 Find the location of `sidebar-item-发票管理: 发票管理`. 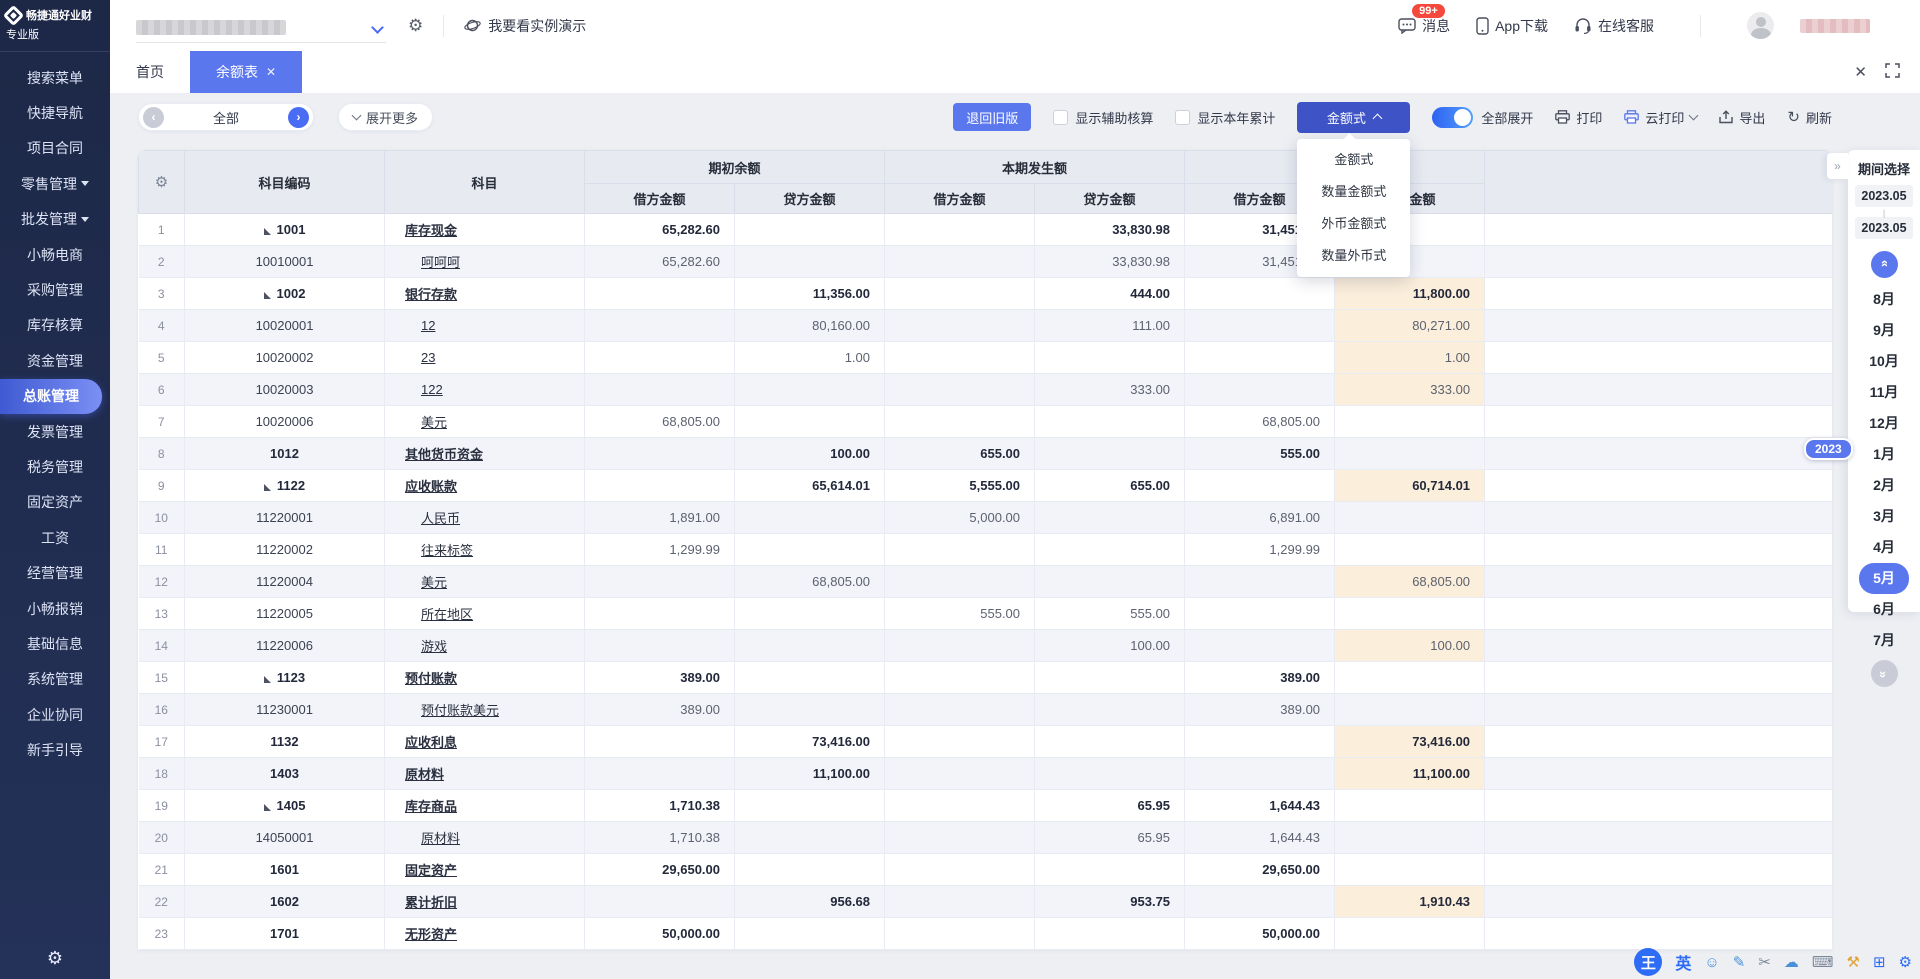

sidebar-item-发票管理: 发票管理 is located at coordinates (55, 431).